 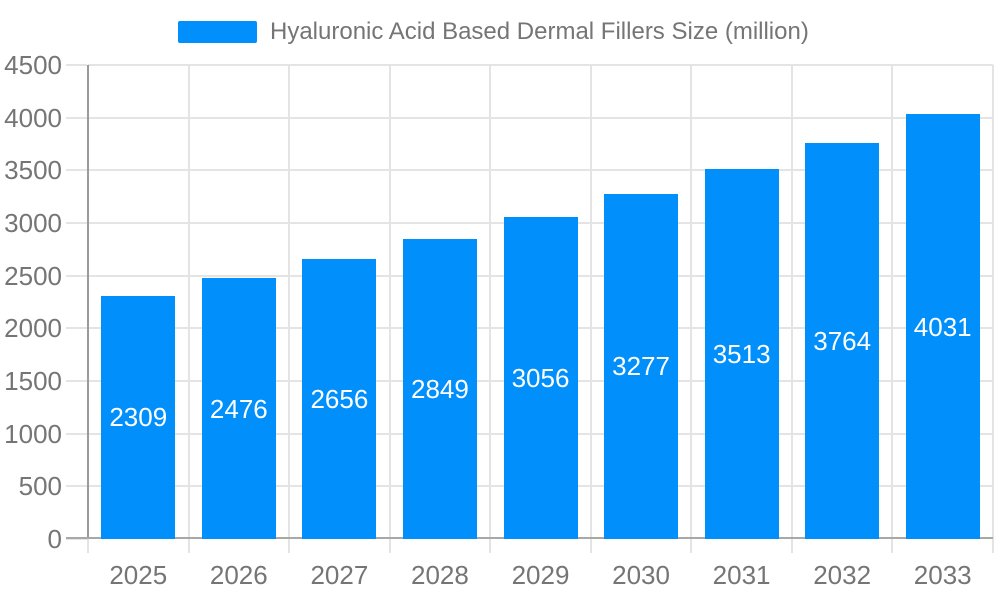 I want to click on x-tick-label: 2032, so click(x=842, y=575).